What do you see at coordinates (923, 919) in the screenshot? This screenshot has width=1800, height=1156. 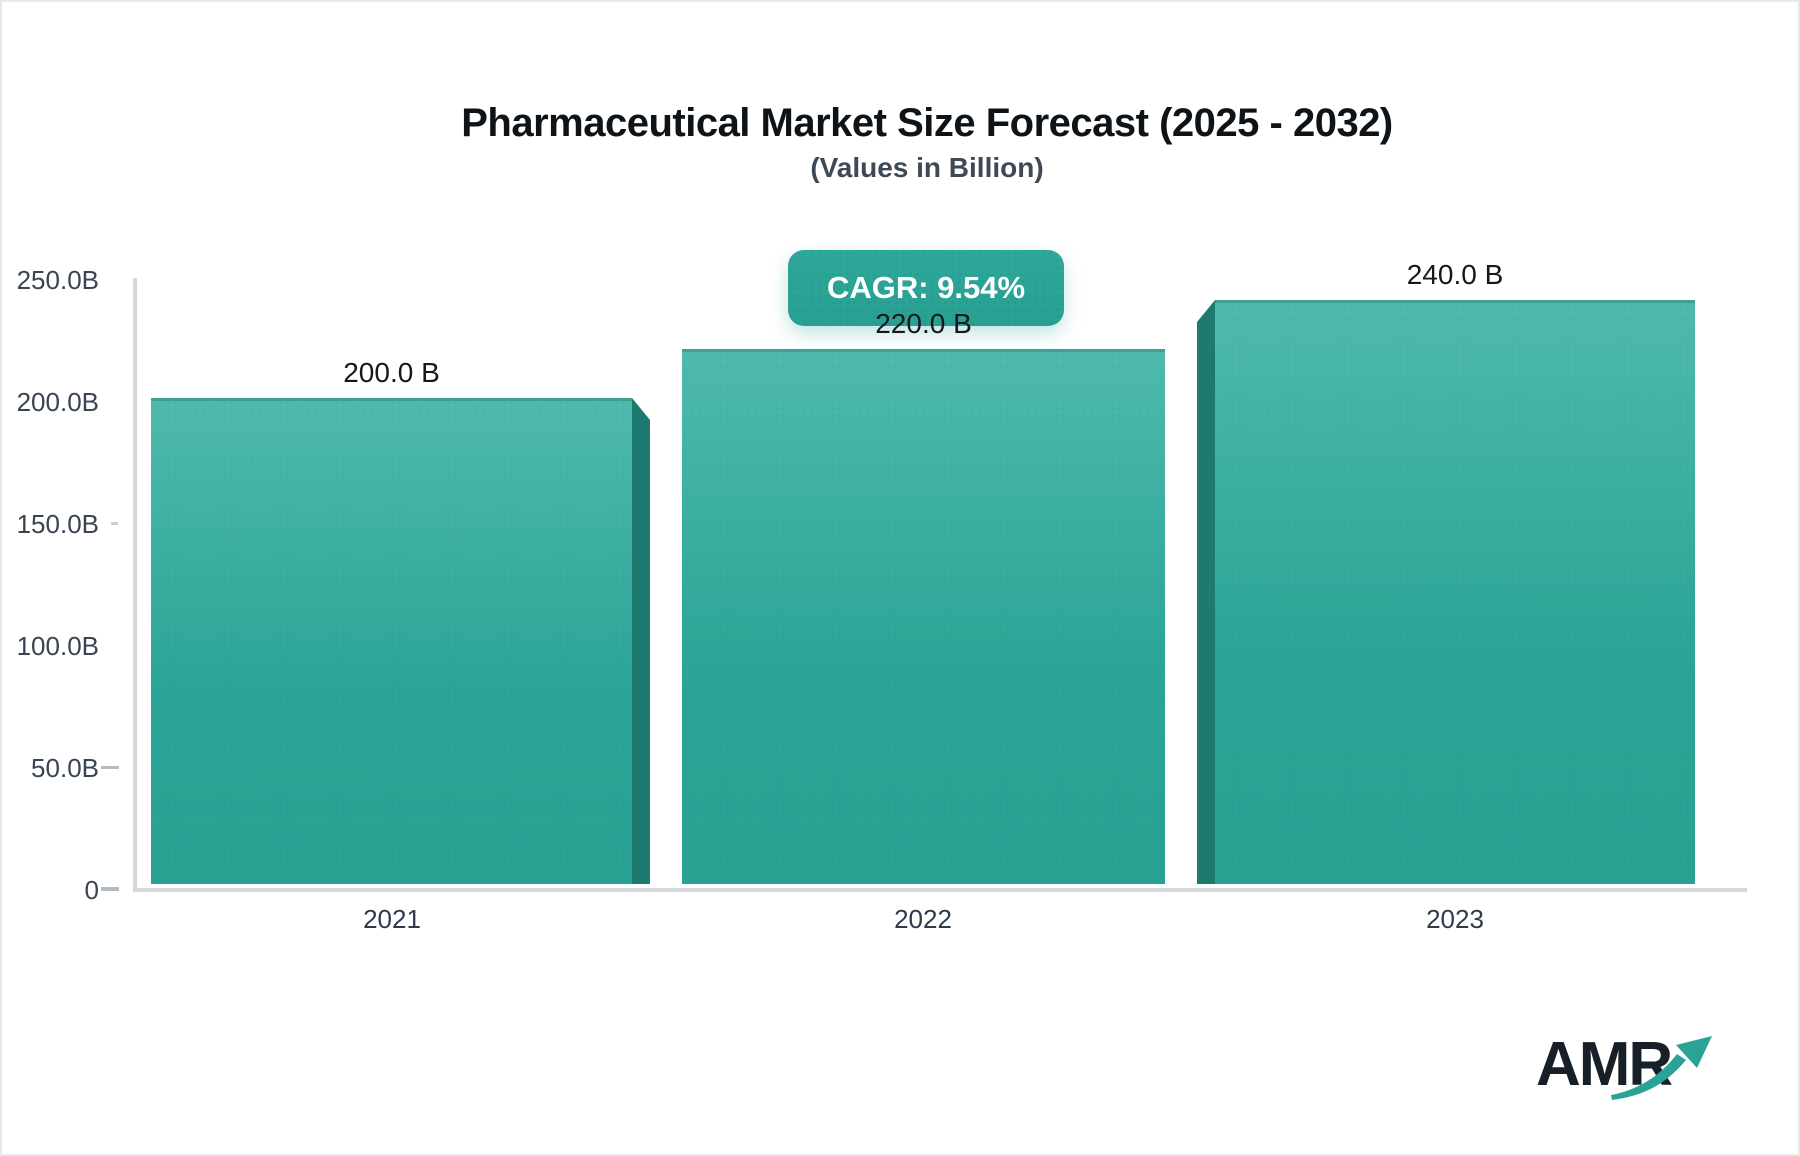 I see `x-tick-2022: 2022` at bounding box center [923, 919].